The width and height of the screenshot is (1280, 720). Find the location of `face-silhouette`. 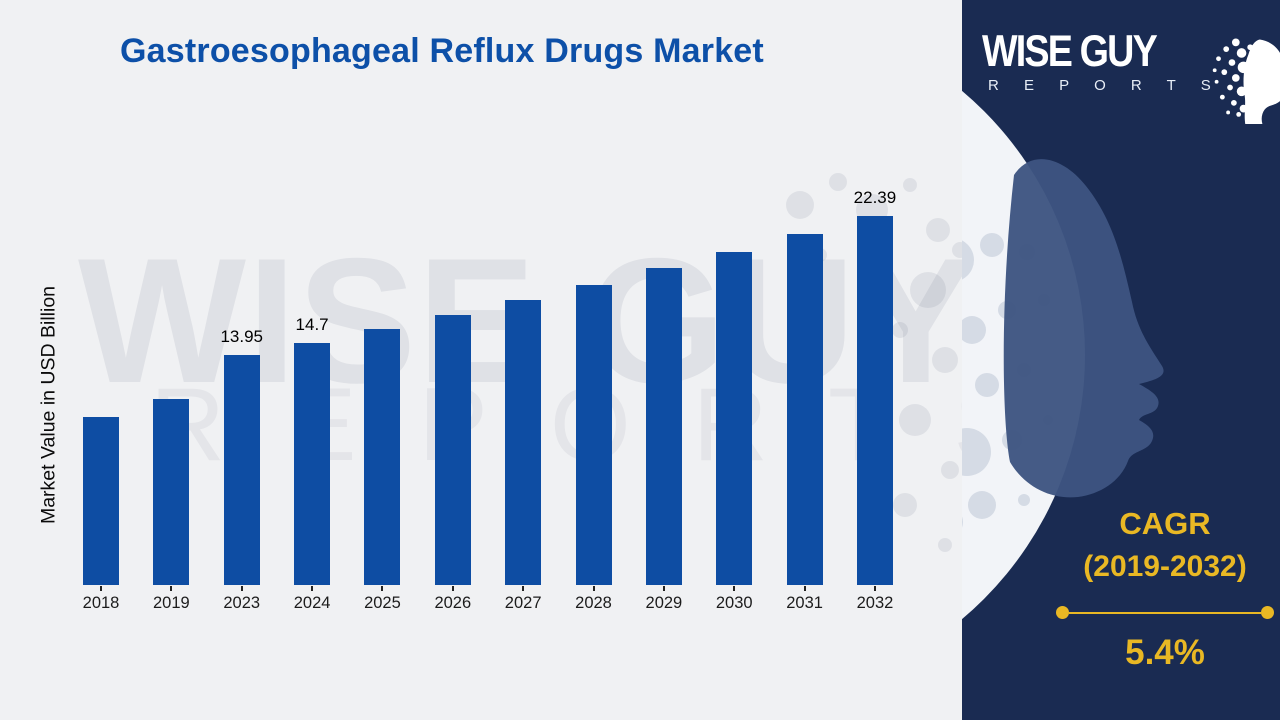

face-silhouette is located at coordinates (1083, 328).